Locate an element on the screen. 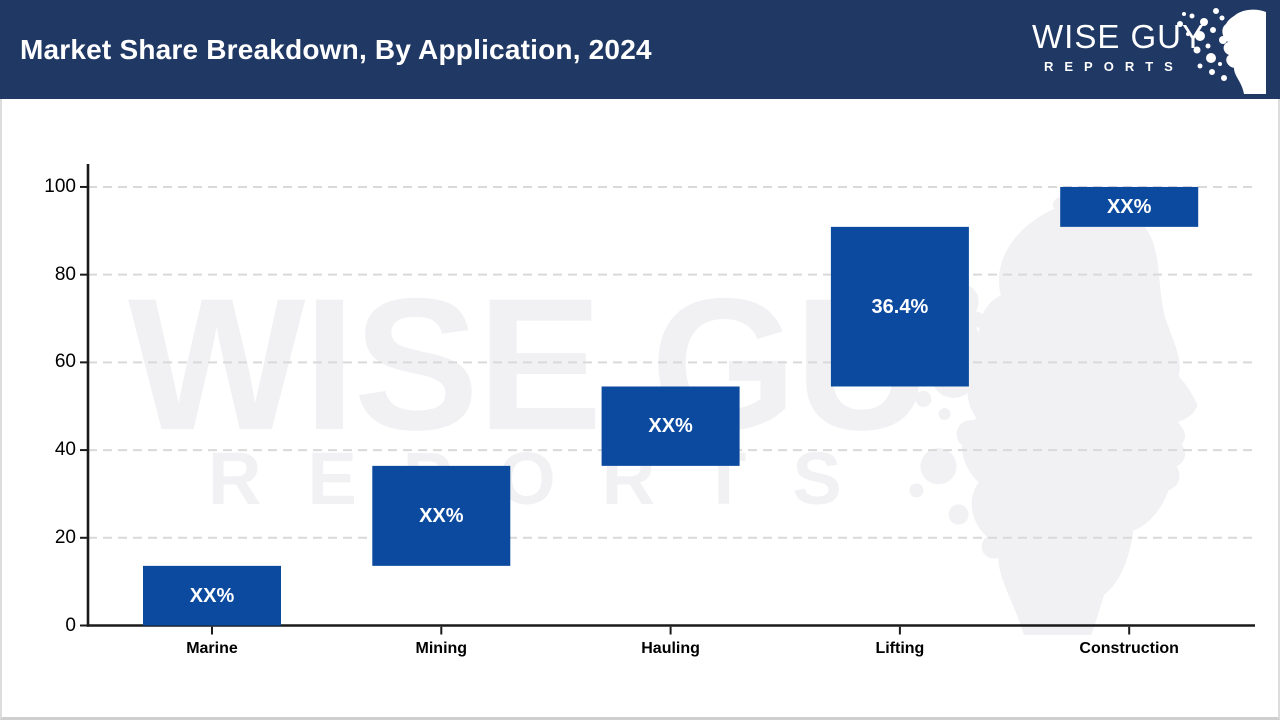 This screenshot has height=720, width=1280. x-tick-label: Mining is located at coordinates (441, 648).